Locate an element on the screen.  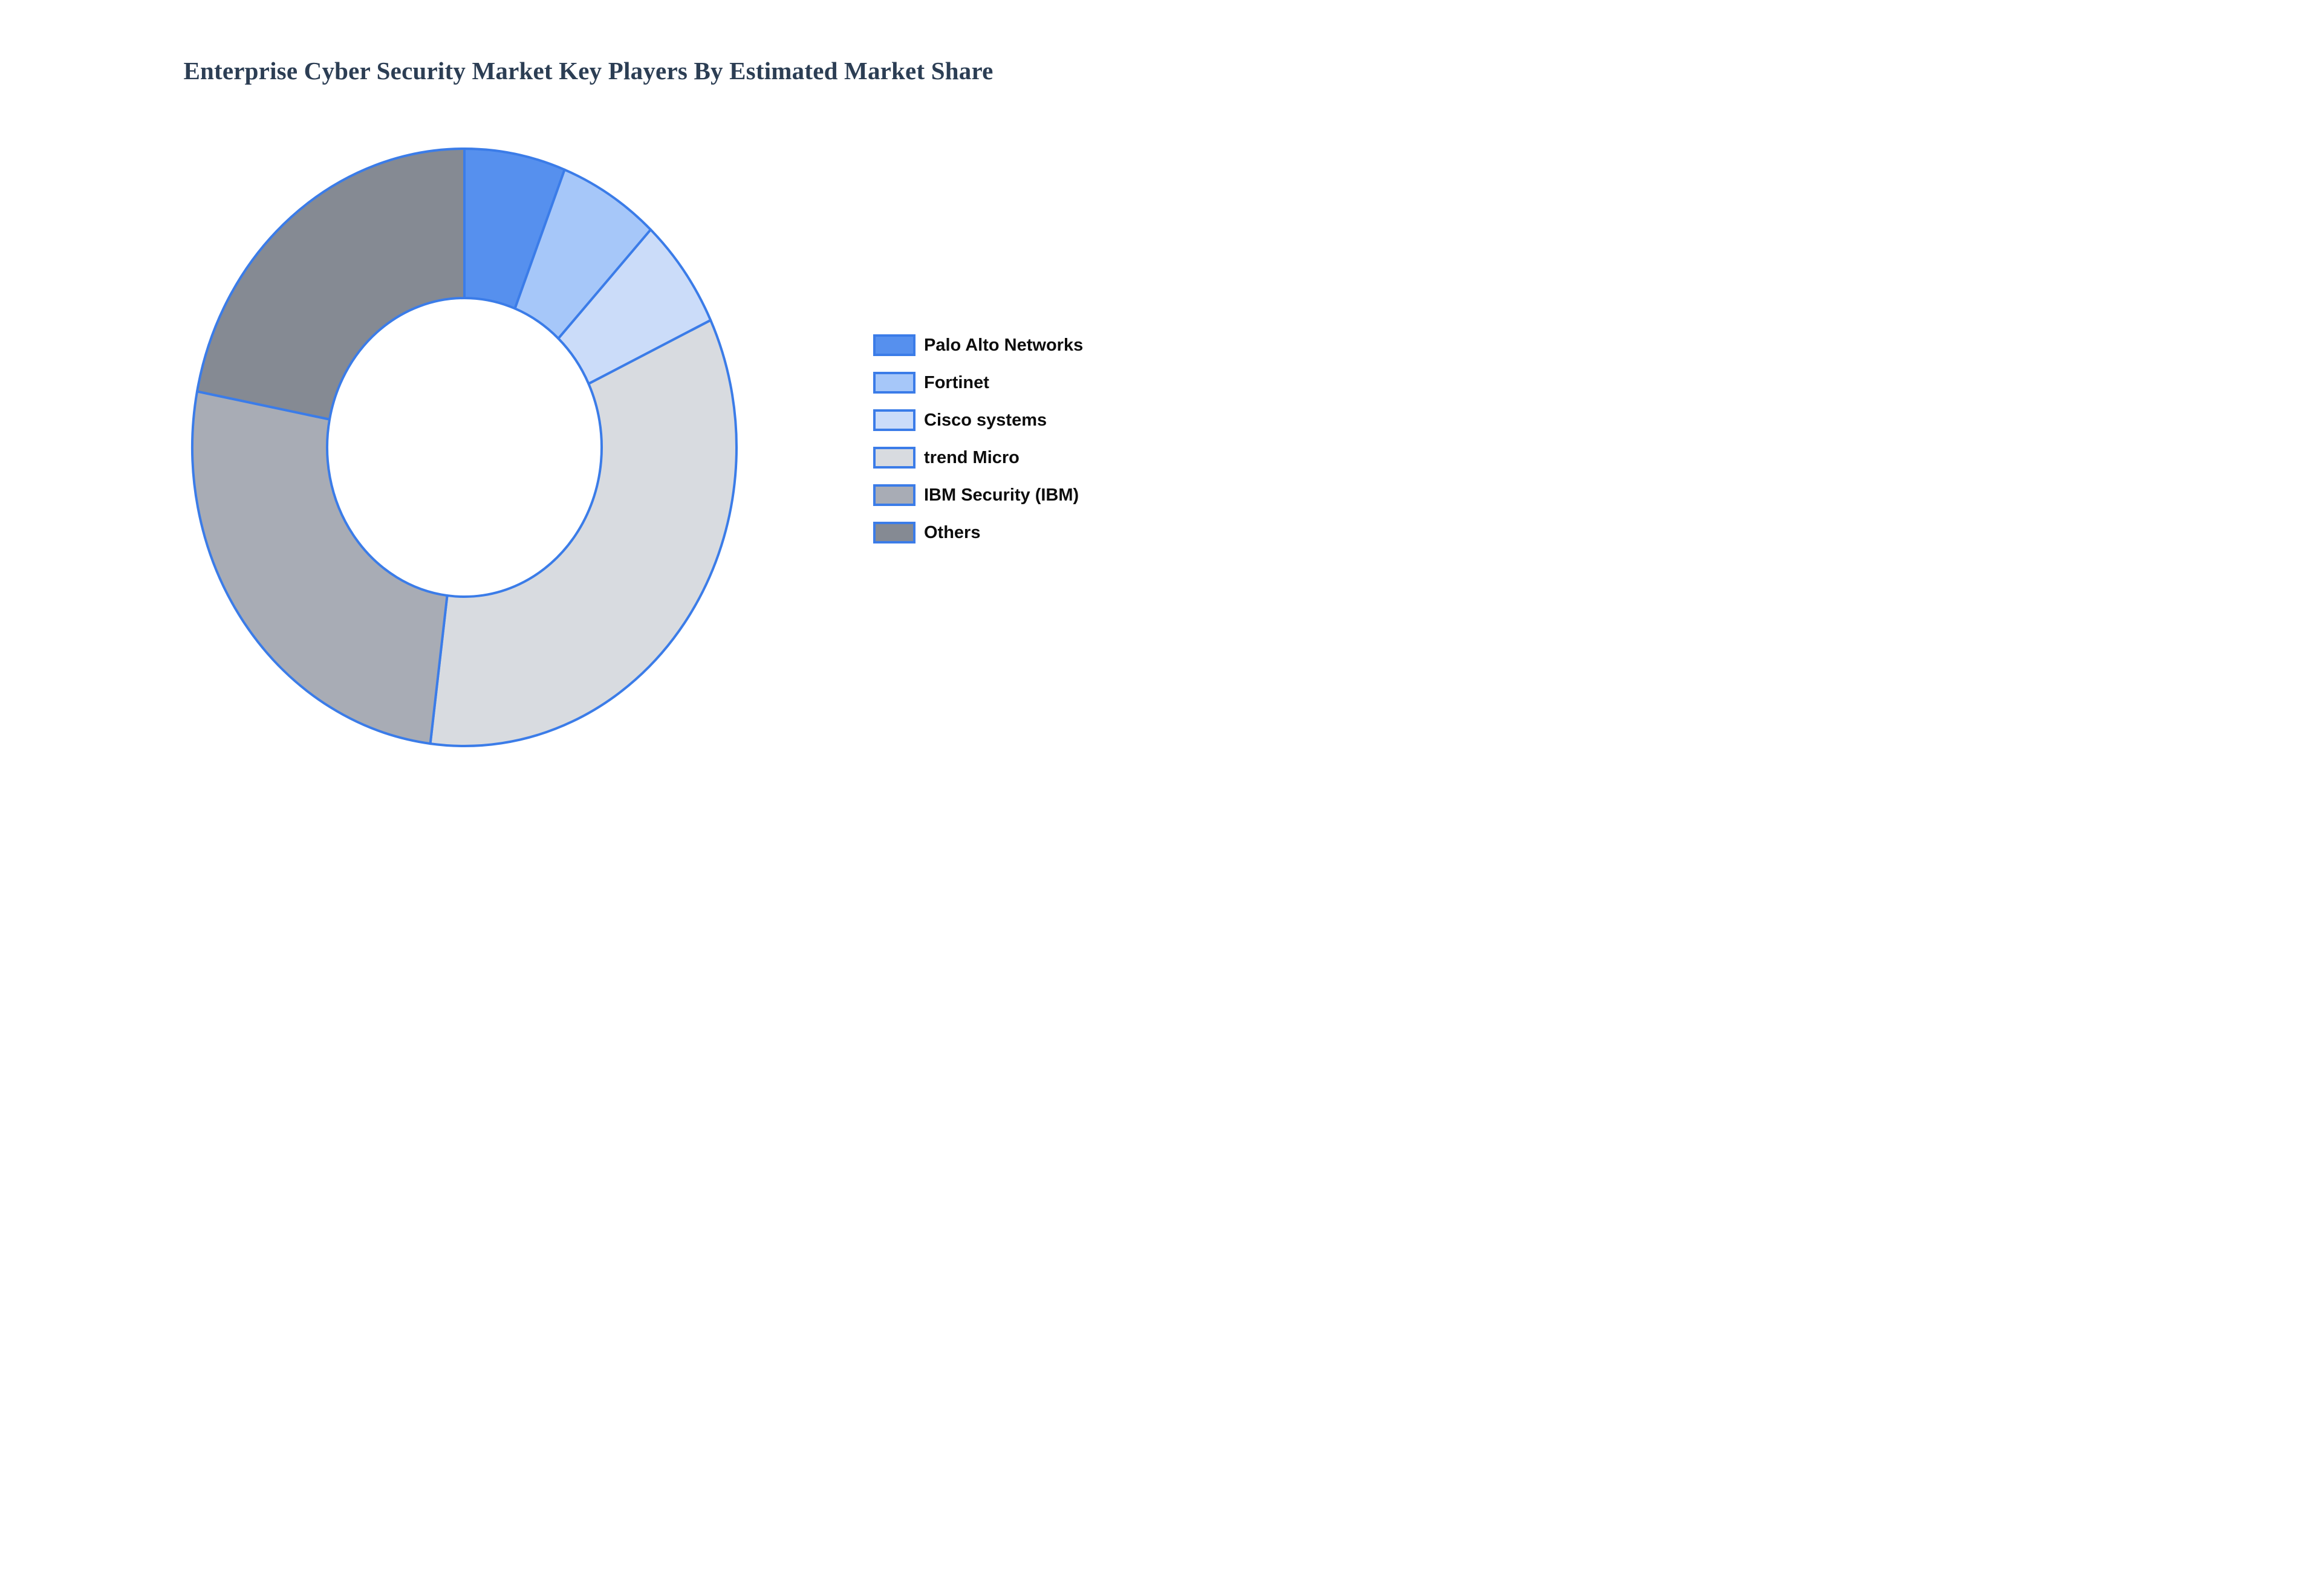
legend-item: trend Micro is located at coordinates (978, 458).